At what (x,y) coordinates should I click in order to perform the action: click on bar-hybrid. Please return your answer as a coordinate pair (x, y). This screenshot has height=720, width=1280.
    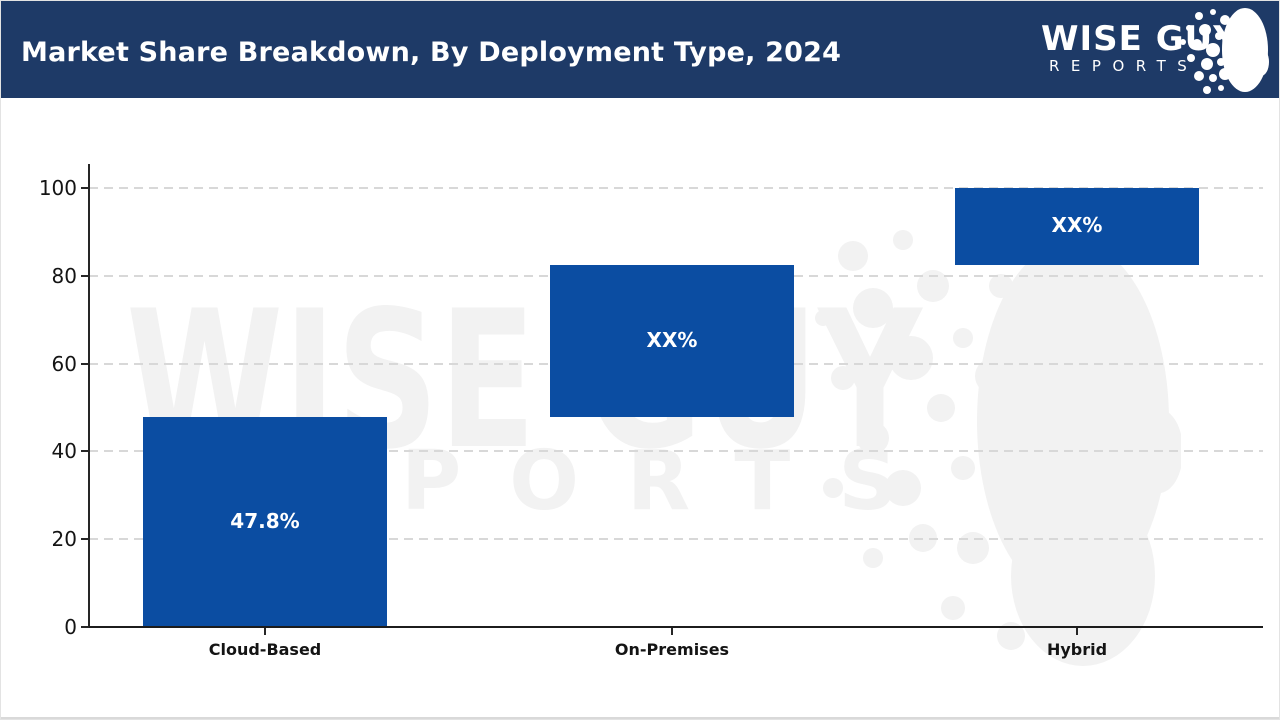
    Looking at the image, I should click on (1077, 226).